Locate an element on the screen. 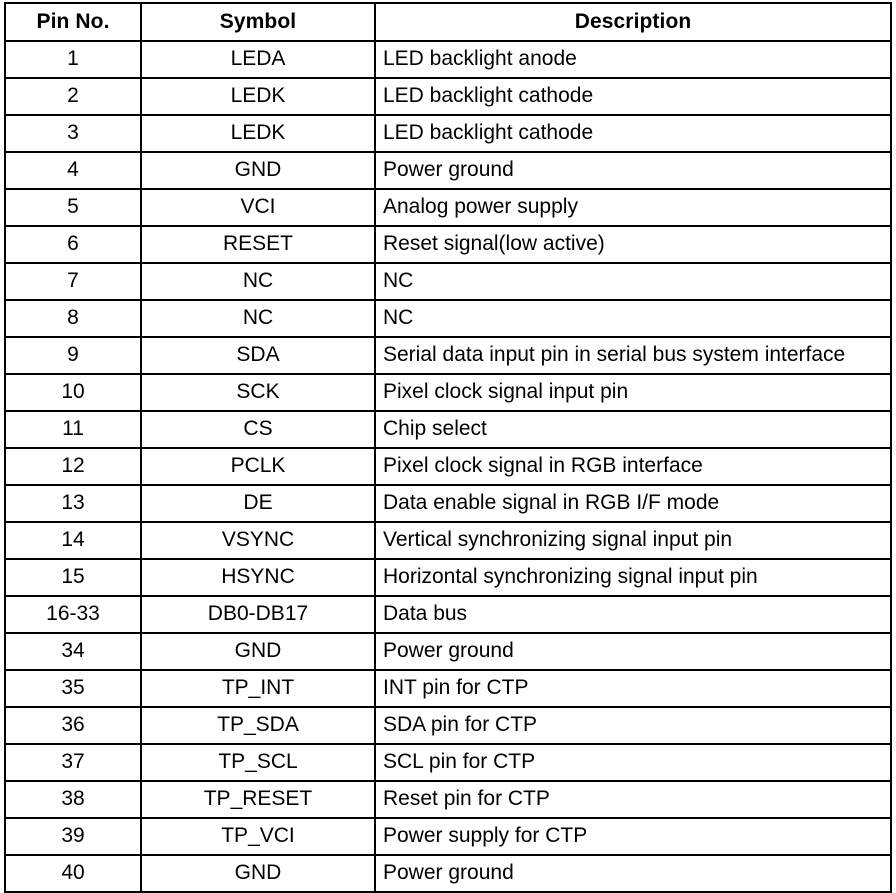 This screenshot has width=896, height=893. table-row: 7 NC NC is located at coordinates (448, 281).